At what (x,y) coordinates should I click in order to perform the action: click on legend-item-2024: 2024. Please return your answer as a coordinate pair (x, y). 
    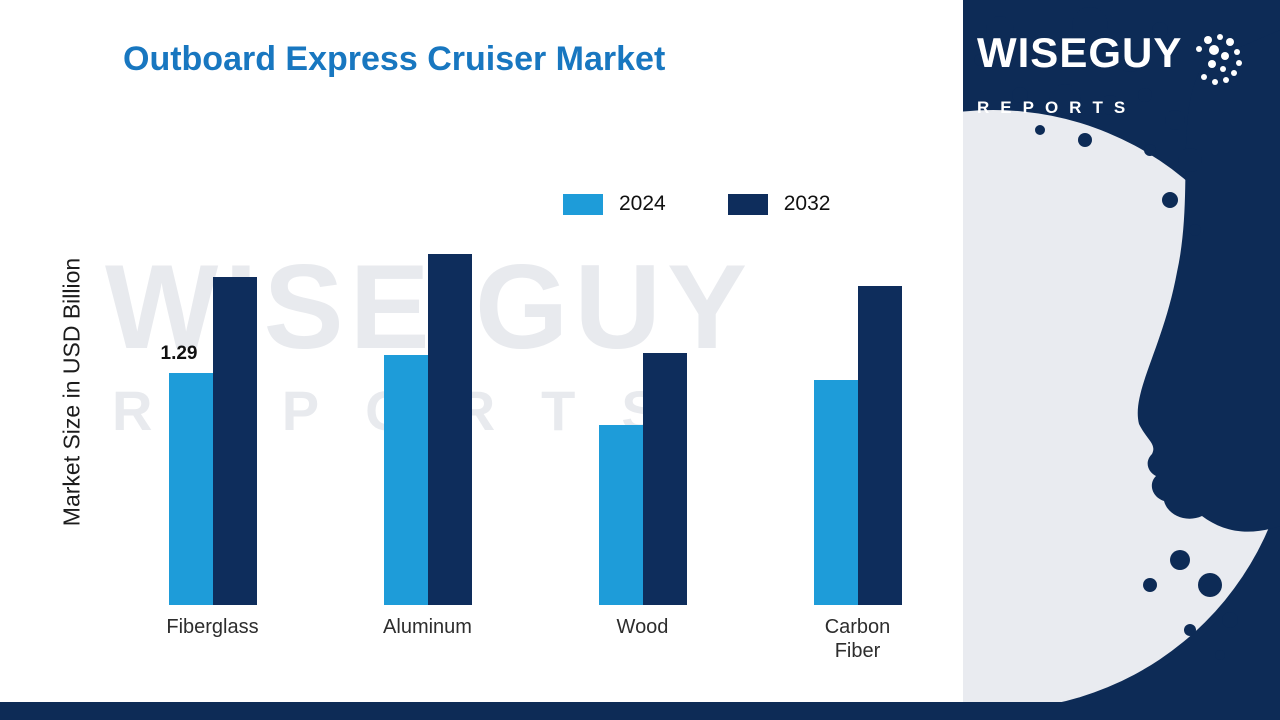
    Looking at the image, I should click on (614, 204).